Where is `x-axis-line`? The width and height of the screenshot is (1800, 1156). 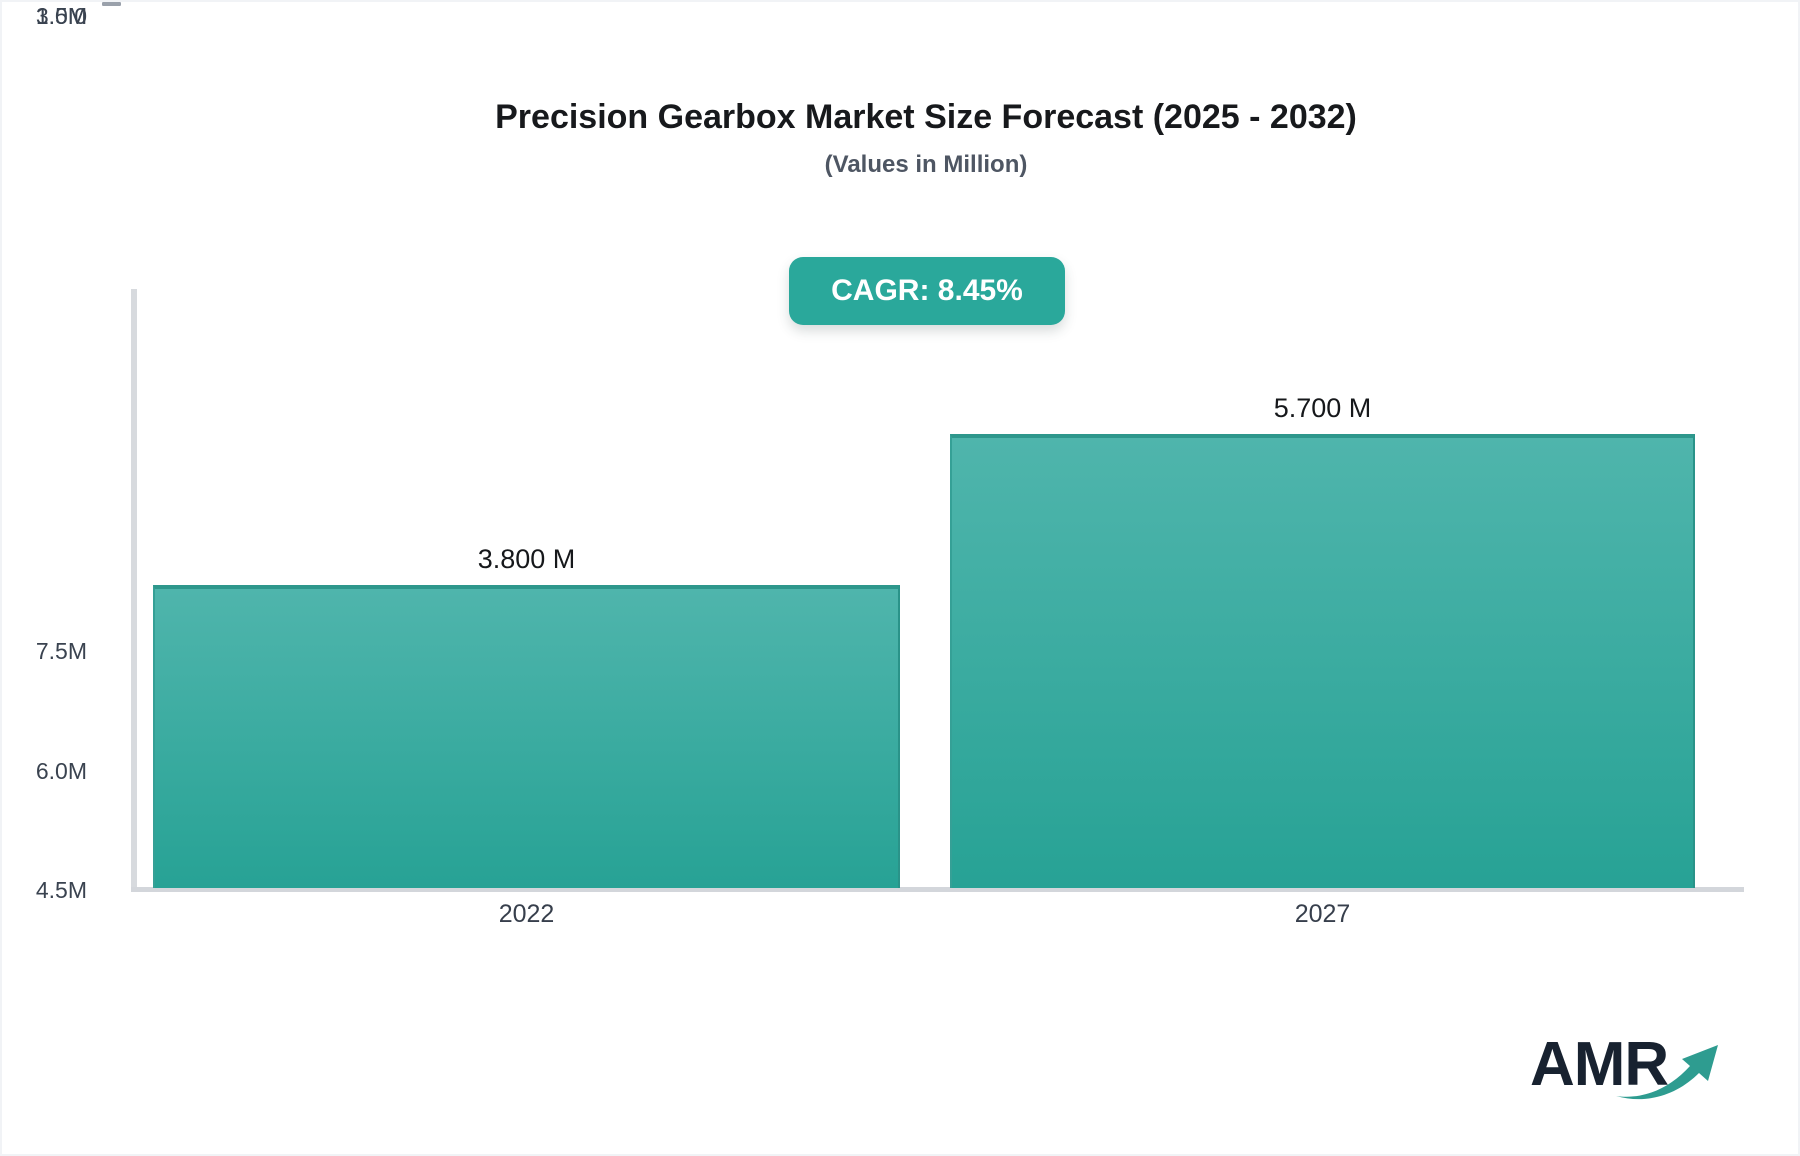 x-axis-line is located at coordinates (937, 889).